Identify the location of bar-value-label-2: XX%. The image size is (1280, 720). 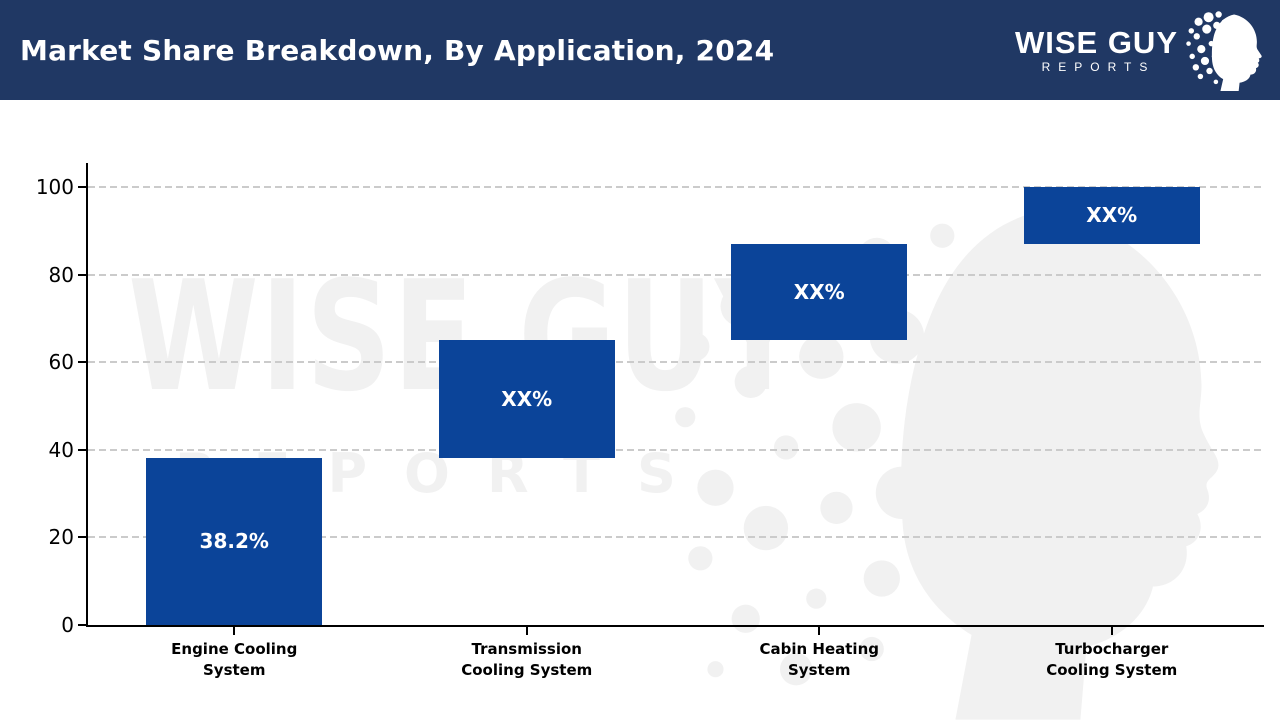
(527, 398).